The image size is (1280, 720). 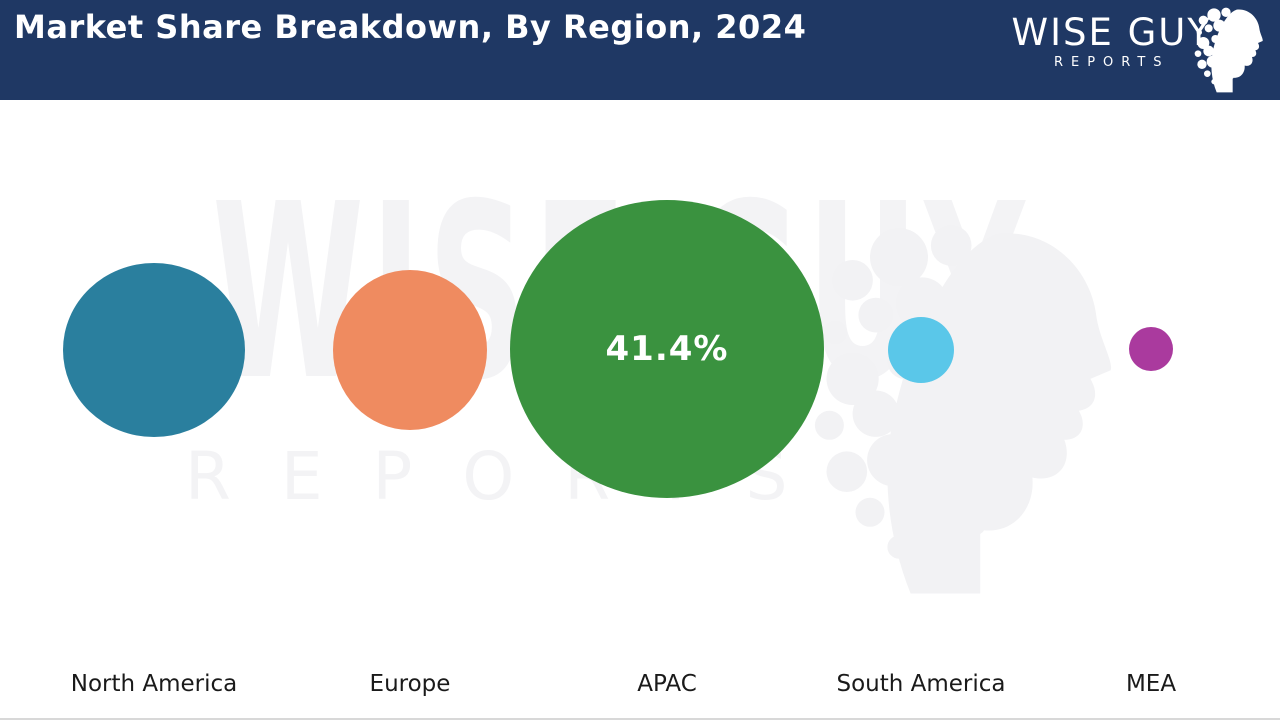 What do you see at coordinates (1151, 349) in the screenshot?
I see `bubble-mea` at bounding box center [1151, 349].